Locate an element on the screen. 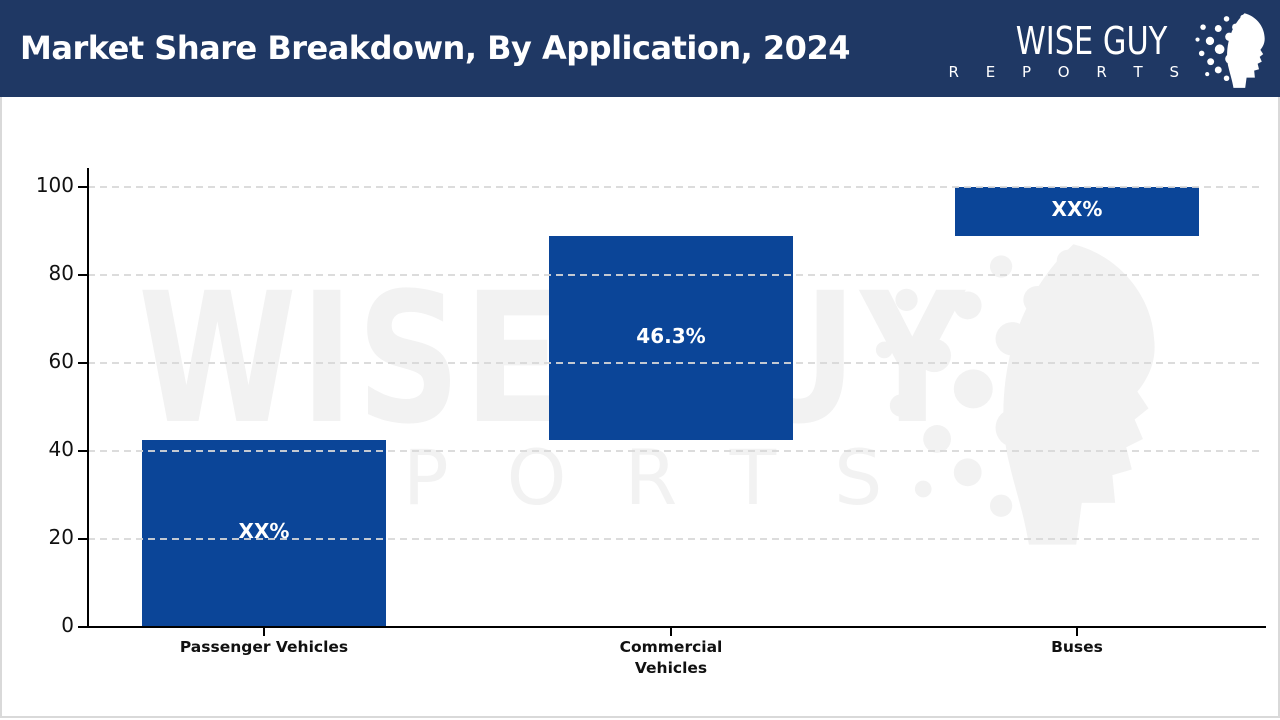 The width and height of the screenshot is (1280, 720). wiseguy-logo: WISE GUY R E P O R T S is located at coordinates (1108, 50).